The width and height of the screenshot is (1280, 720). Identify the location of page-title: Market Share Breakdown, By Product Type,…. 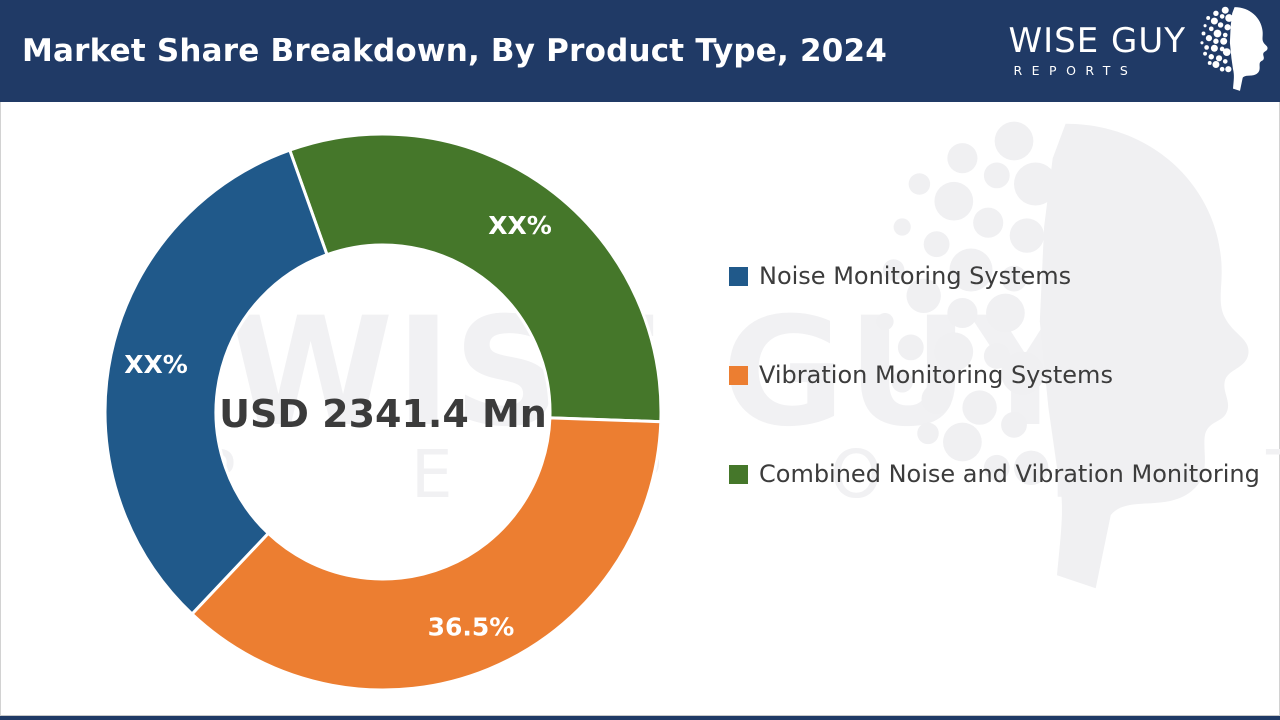
(455, 51).